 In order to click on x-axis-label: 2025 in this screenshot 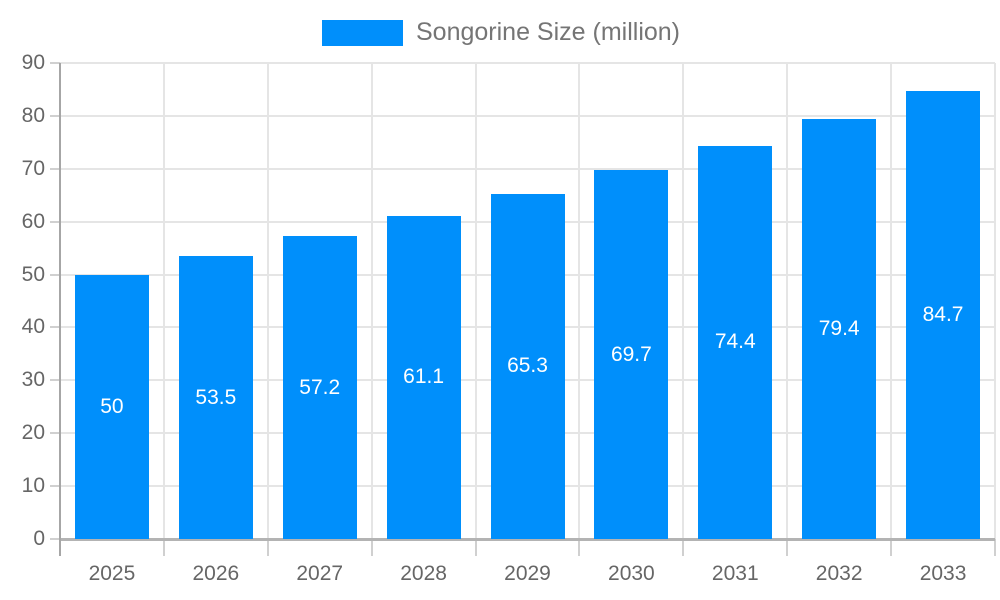, I will do `click(112, 573)`.